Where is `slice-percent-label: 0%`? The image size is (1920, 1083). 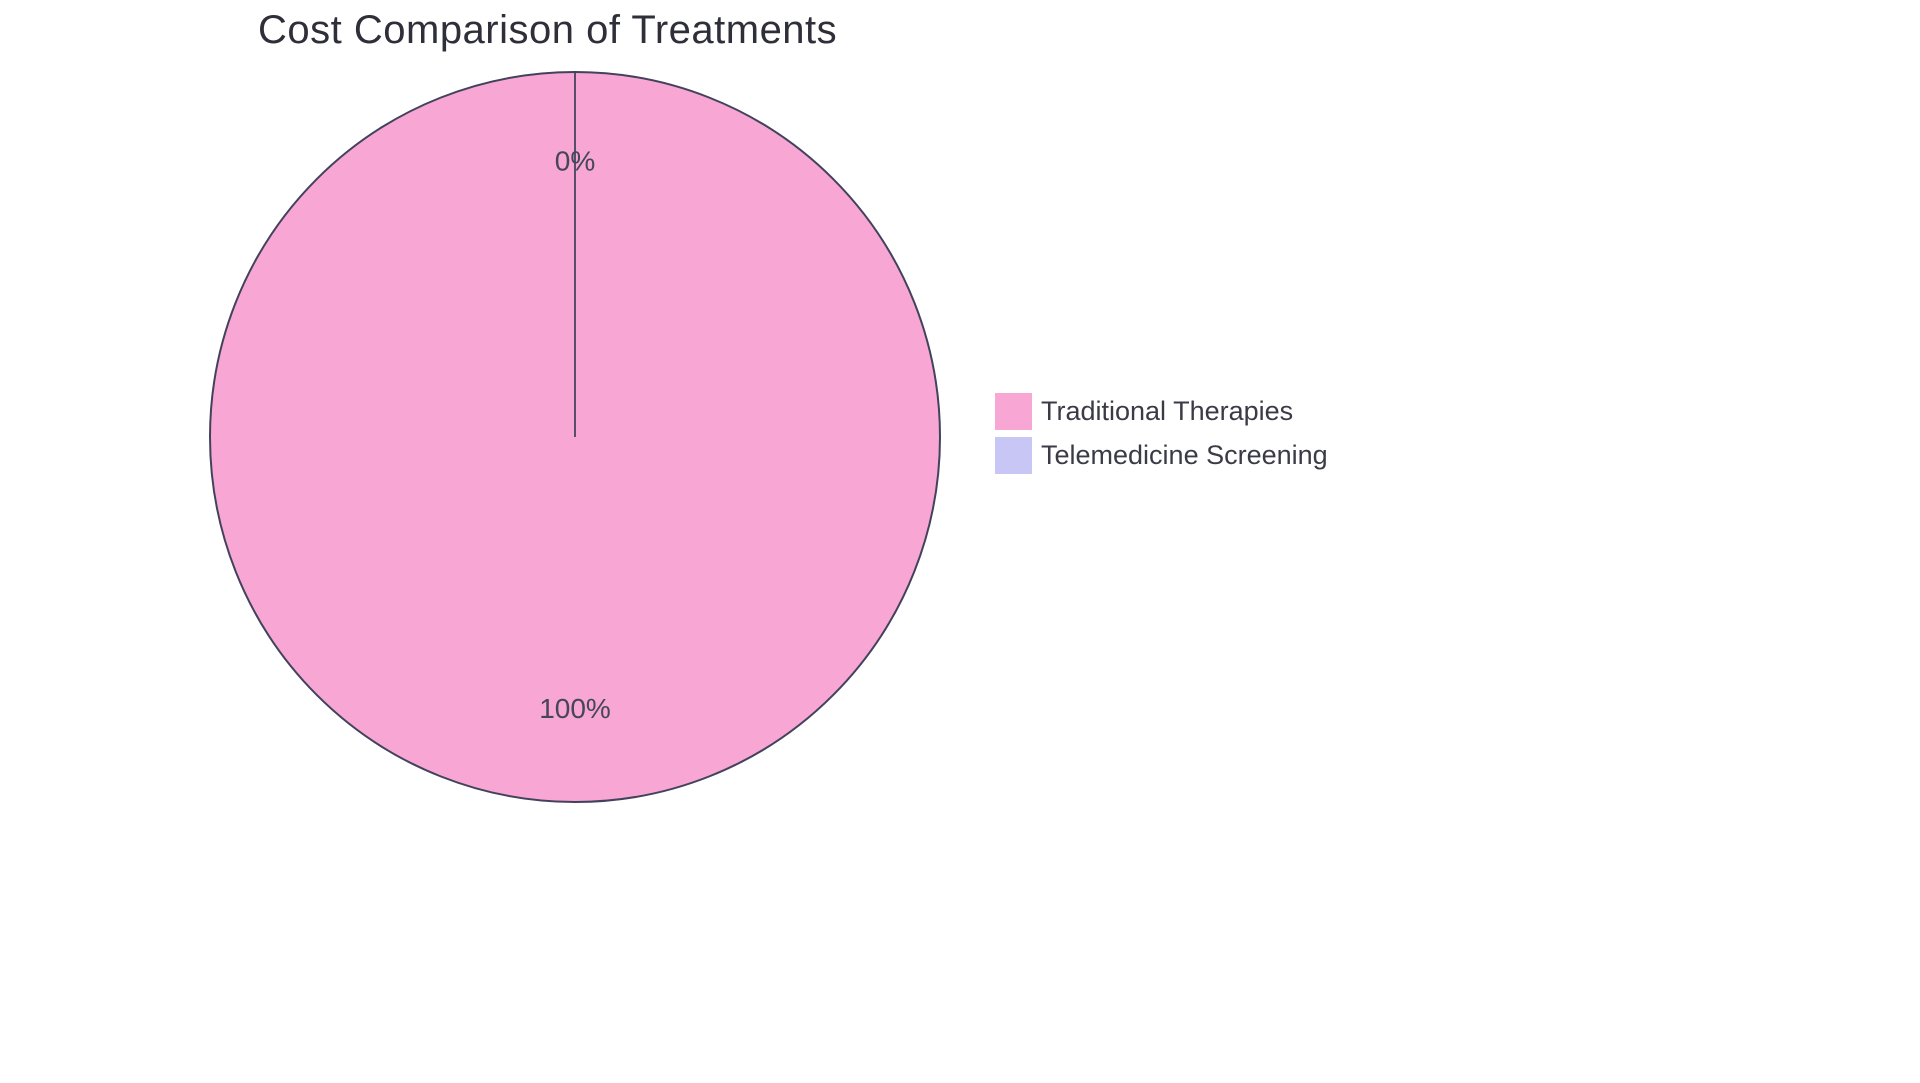
slice-percent-label: 0% is located at coordinates (575, 161).